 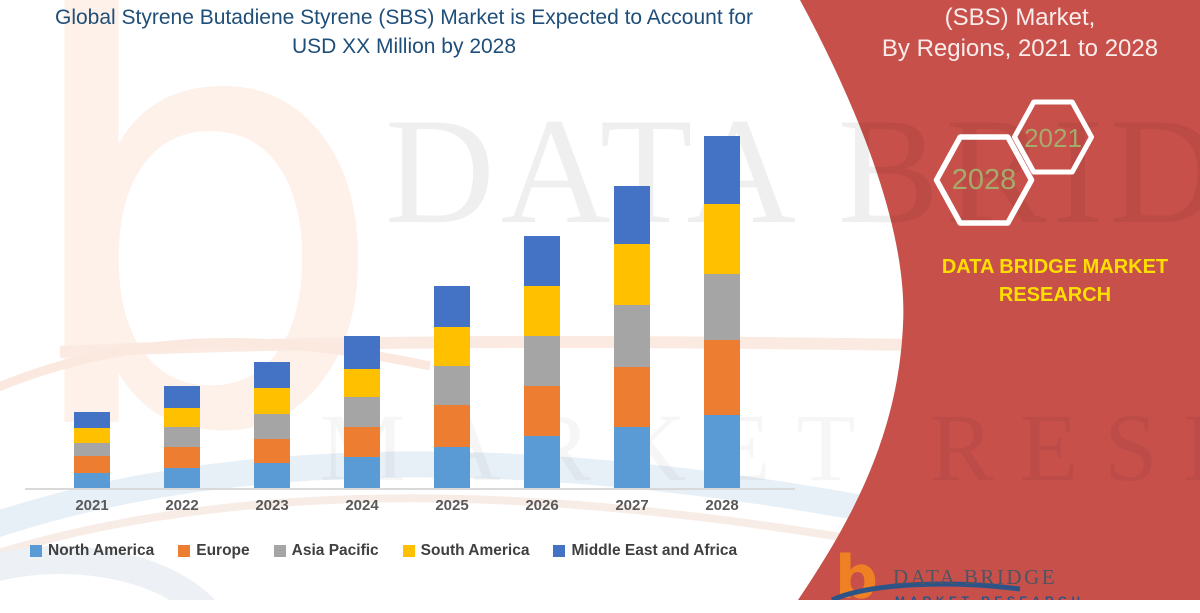 What do you see at coordinates (101, 550) in the screenshot?
I see `legend-label: North America` at bounding box center [101, 550].